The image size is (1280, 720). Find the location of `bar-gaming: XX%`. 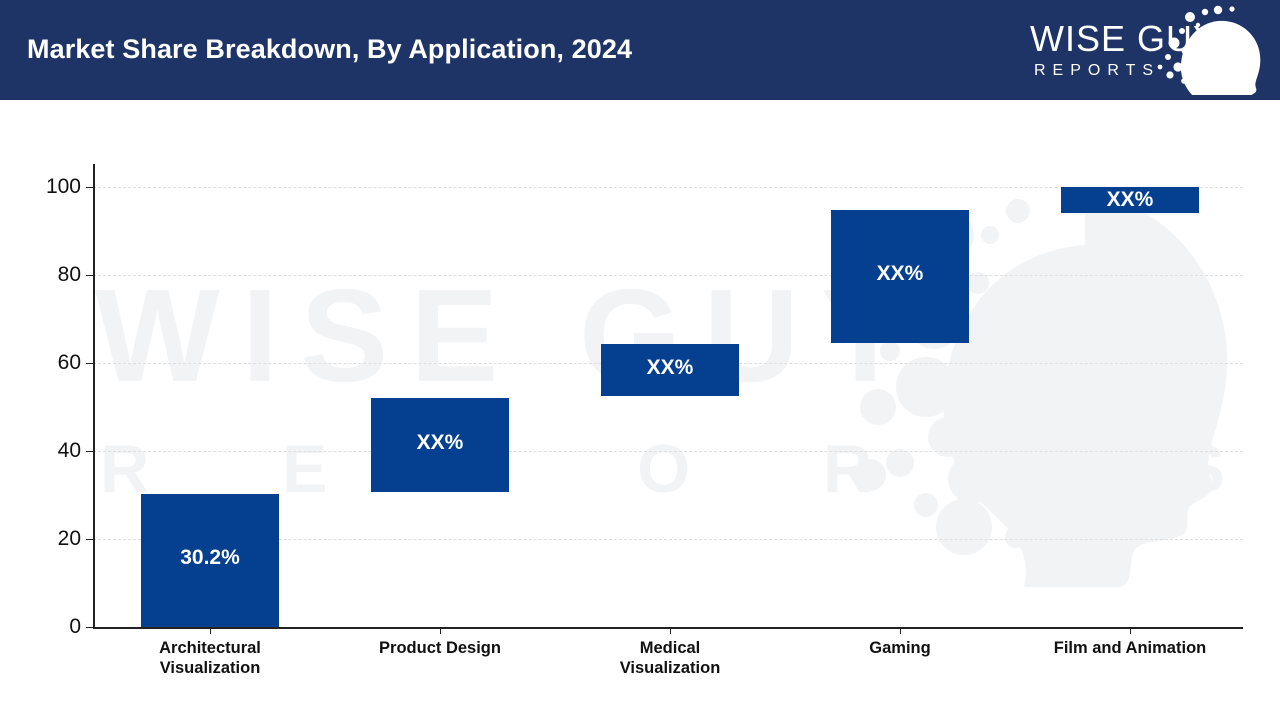

bar-gaming: XX% is located at coordinates (900, 276).